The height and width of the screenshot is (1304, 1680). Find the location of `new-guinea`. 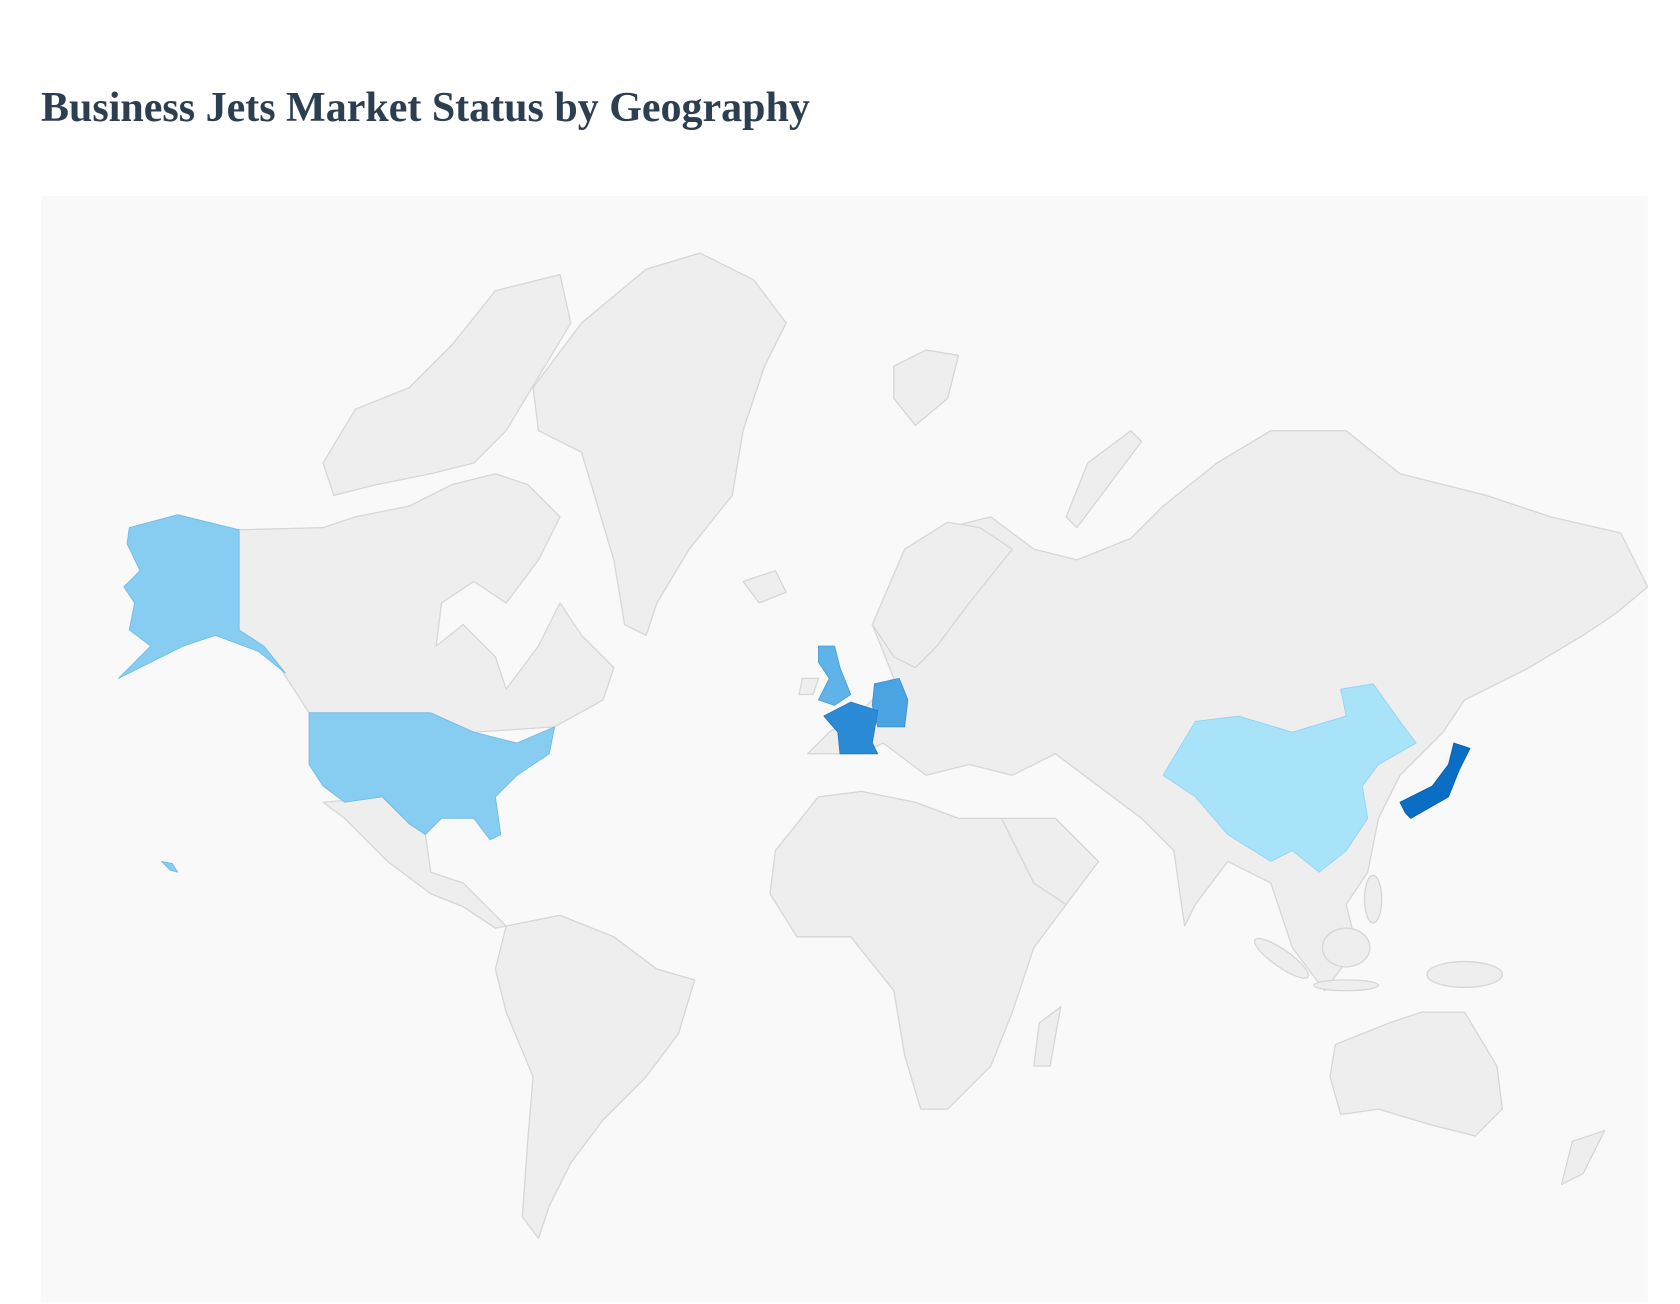

new-guinea is located at coordinates (1464, 974).